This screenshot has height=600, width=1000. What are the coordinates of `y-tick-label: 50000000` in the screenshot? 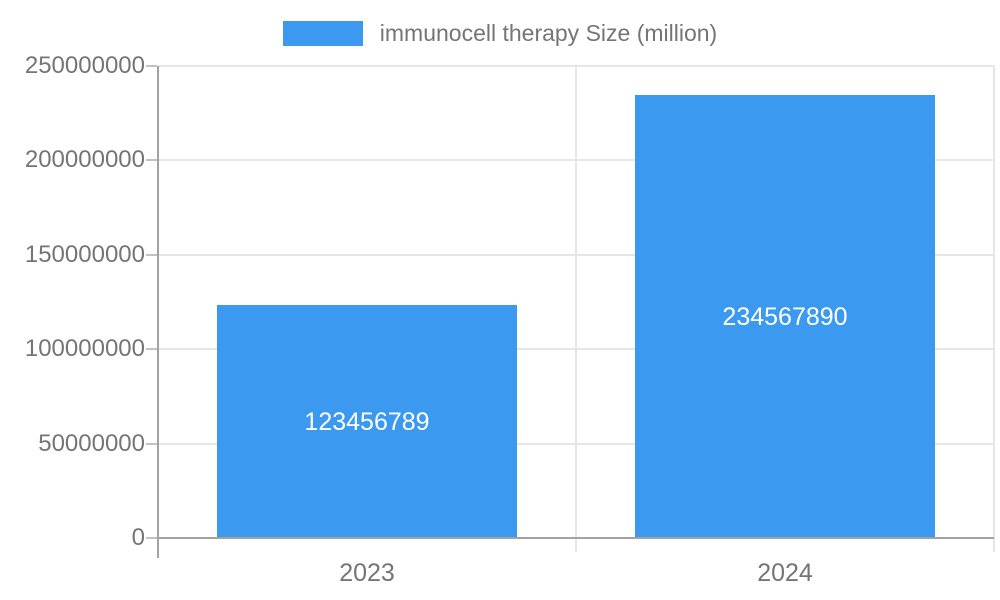 It's located at (91, 443).